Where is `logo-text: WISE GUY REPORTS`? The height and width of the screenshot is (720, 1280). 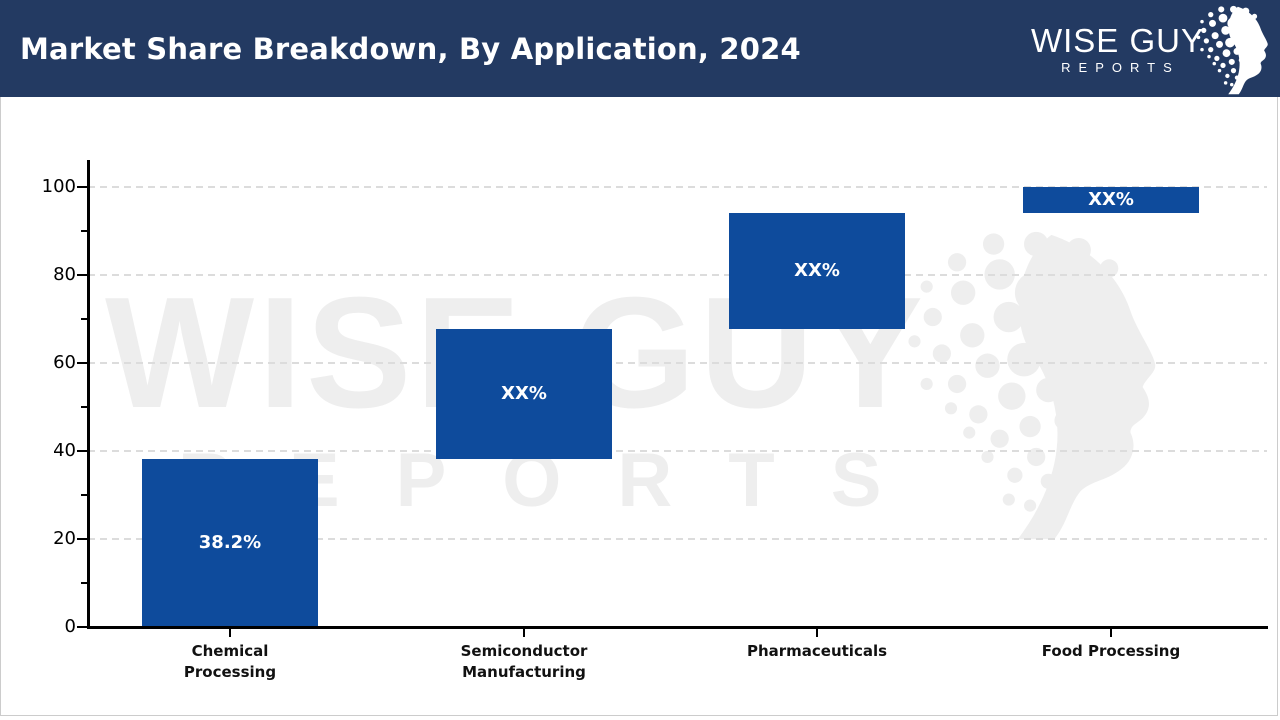
logo-text: WISE GUY REPORTS is located at coordinates (1117, 50).